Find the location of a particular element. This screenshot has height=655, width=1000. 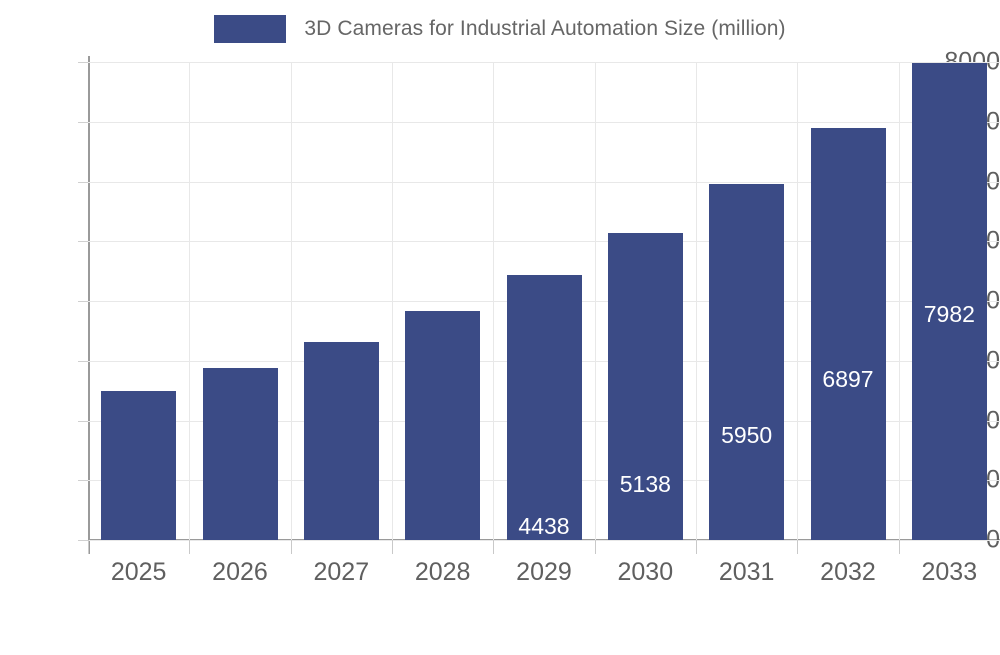

x-axis-tick-label: 2027 is located at coordinates (341, 572).